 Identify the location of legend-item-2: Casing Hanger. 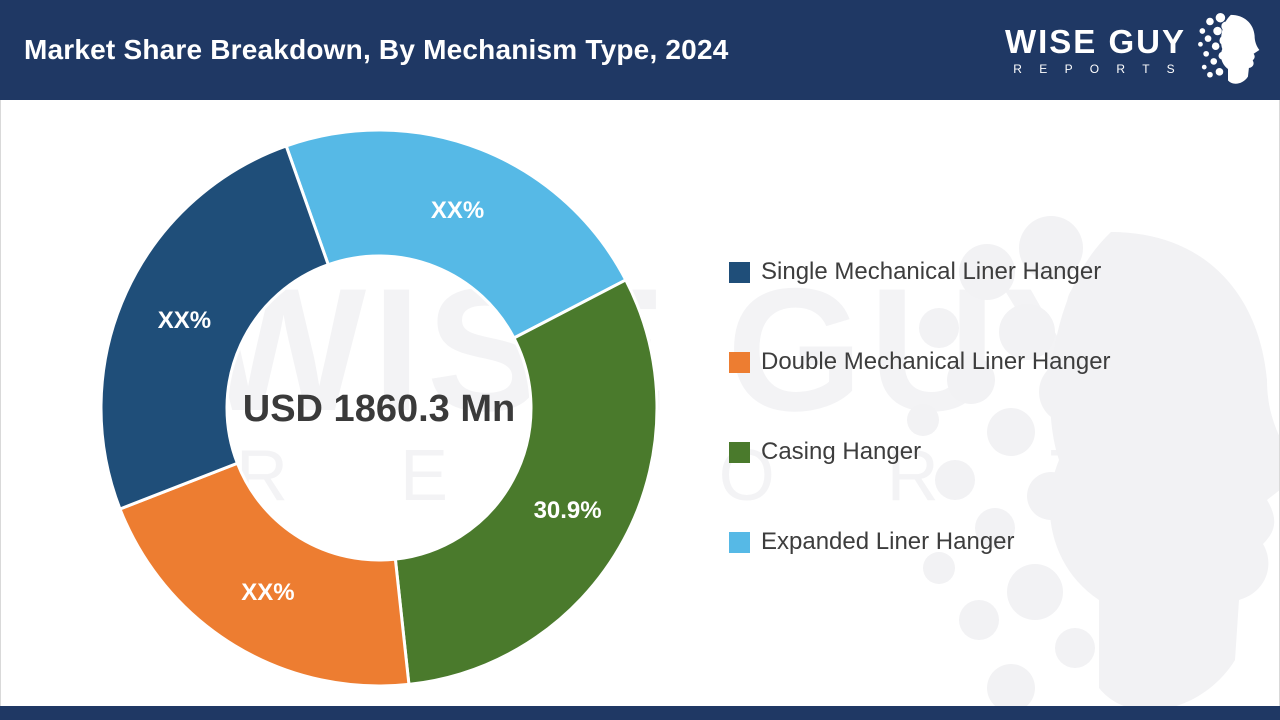
(920, 451).